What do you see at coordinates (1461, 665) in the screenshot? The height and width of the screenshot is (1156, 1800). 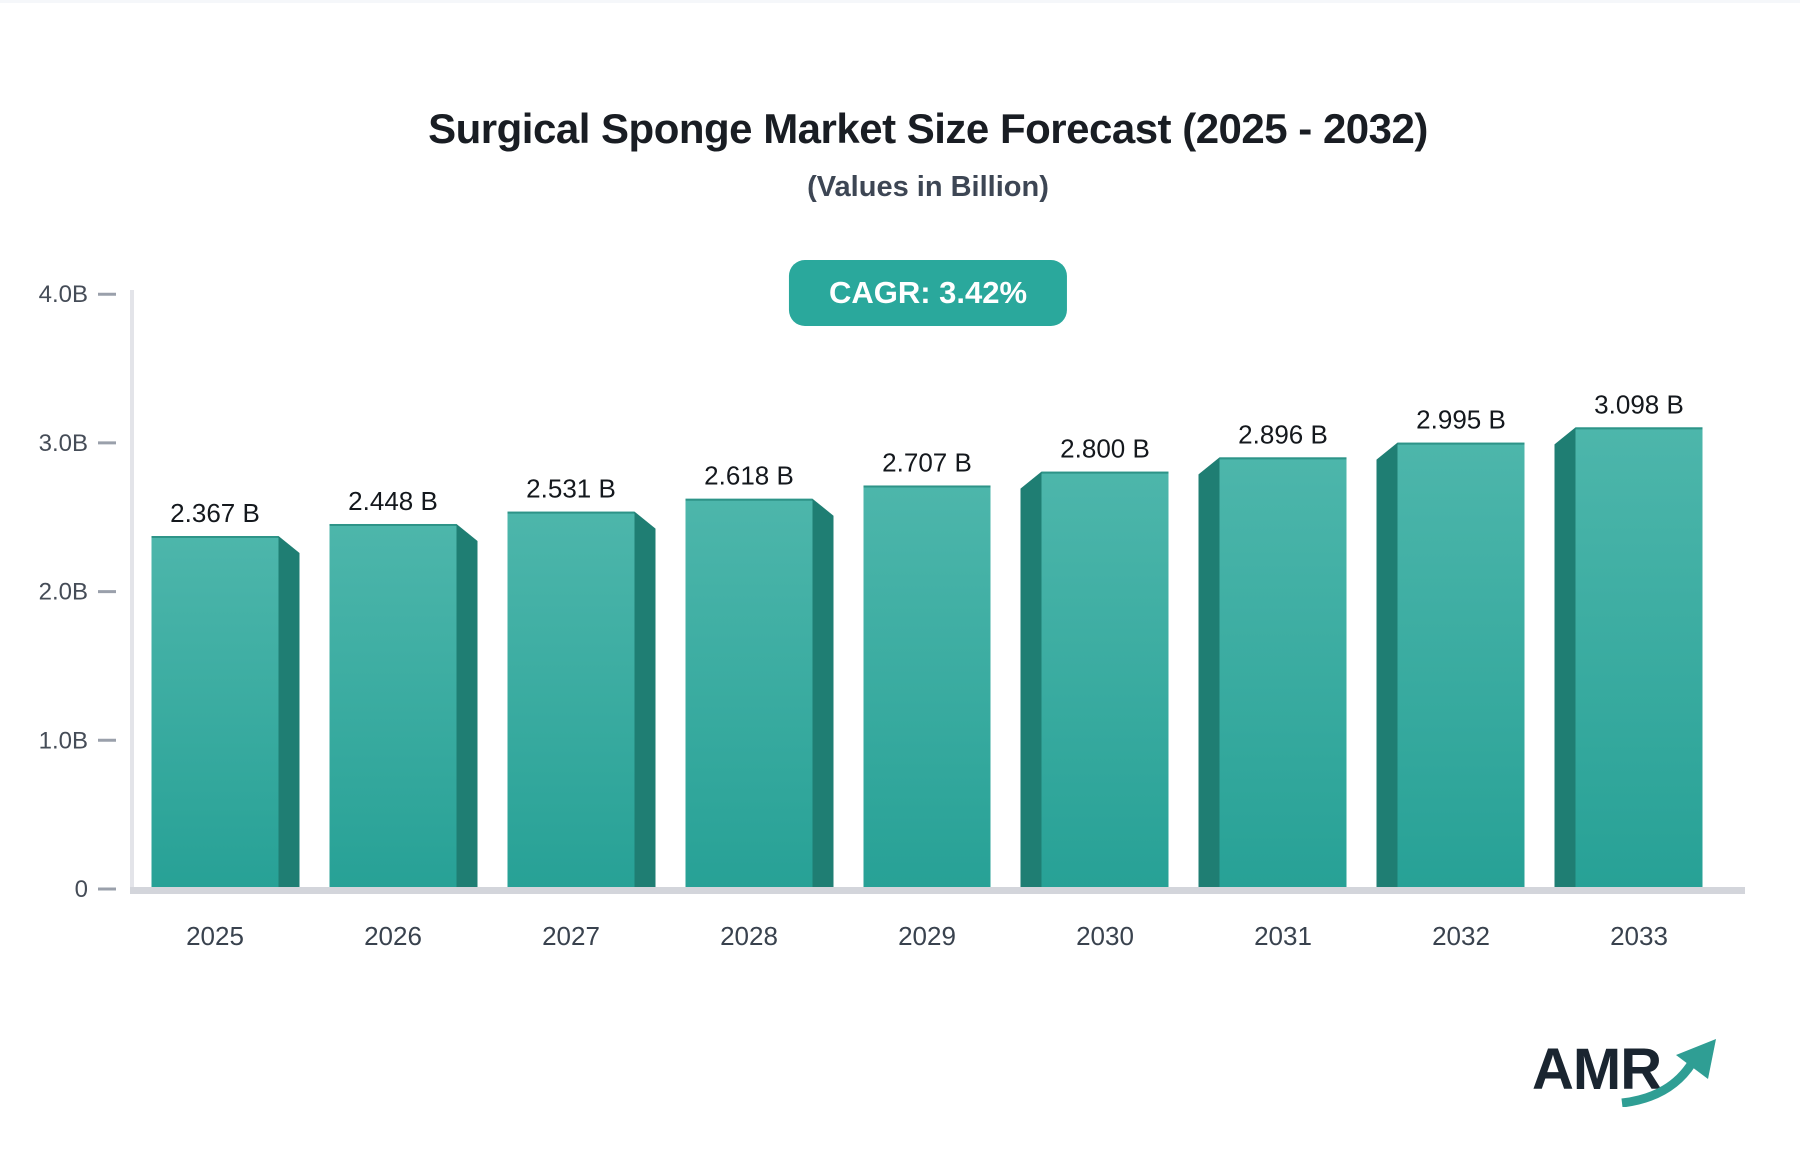 I see `bar-2032` at bounding box center [1461, 665].